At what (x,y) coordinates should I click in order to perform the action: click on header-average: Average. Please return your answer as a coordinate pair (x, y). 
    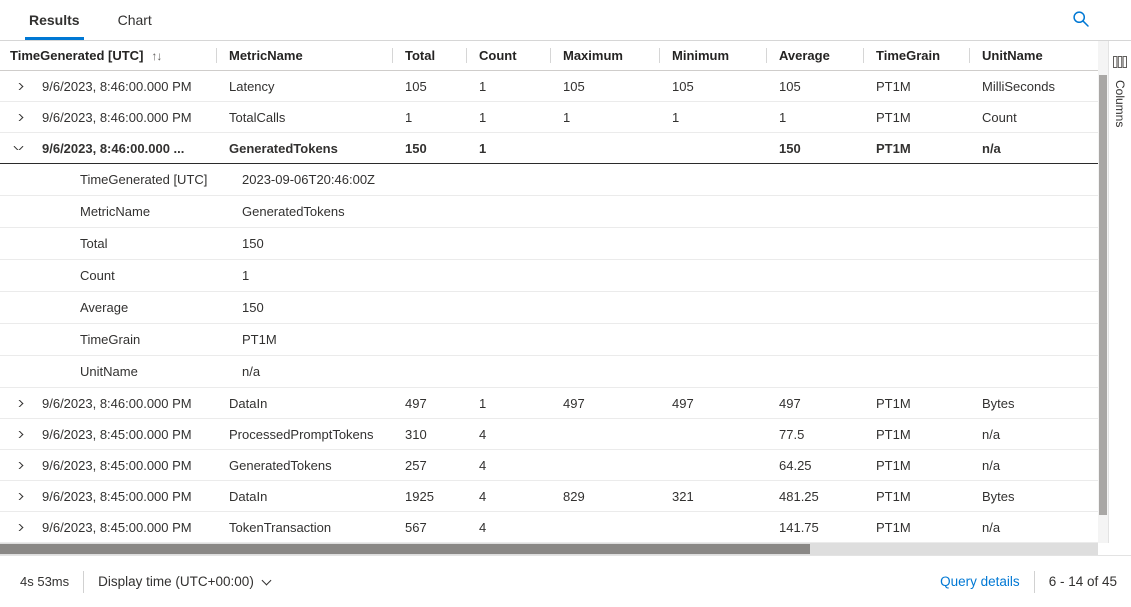
    Looking at the image, I should click on (814, 55).